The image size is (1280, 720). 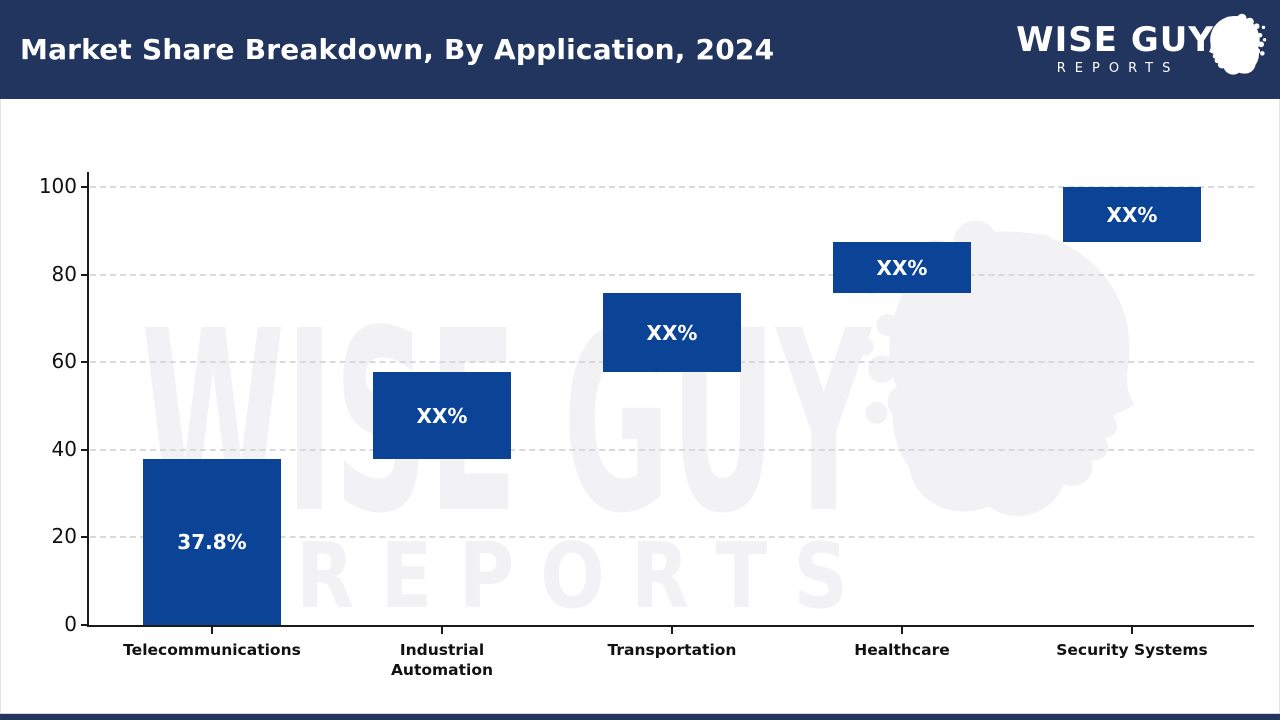 I want to click on y-tick-label-60: 60, so click(x=64, y=361).